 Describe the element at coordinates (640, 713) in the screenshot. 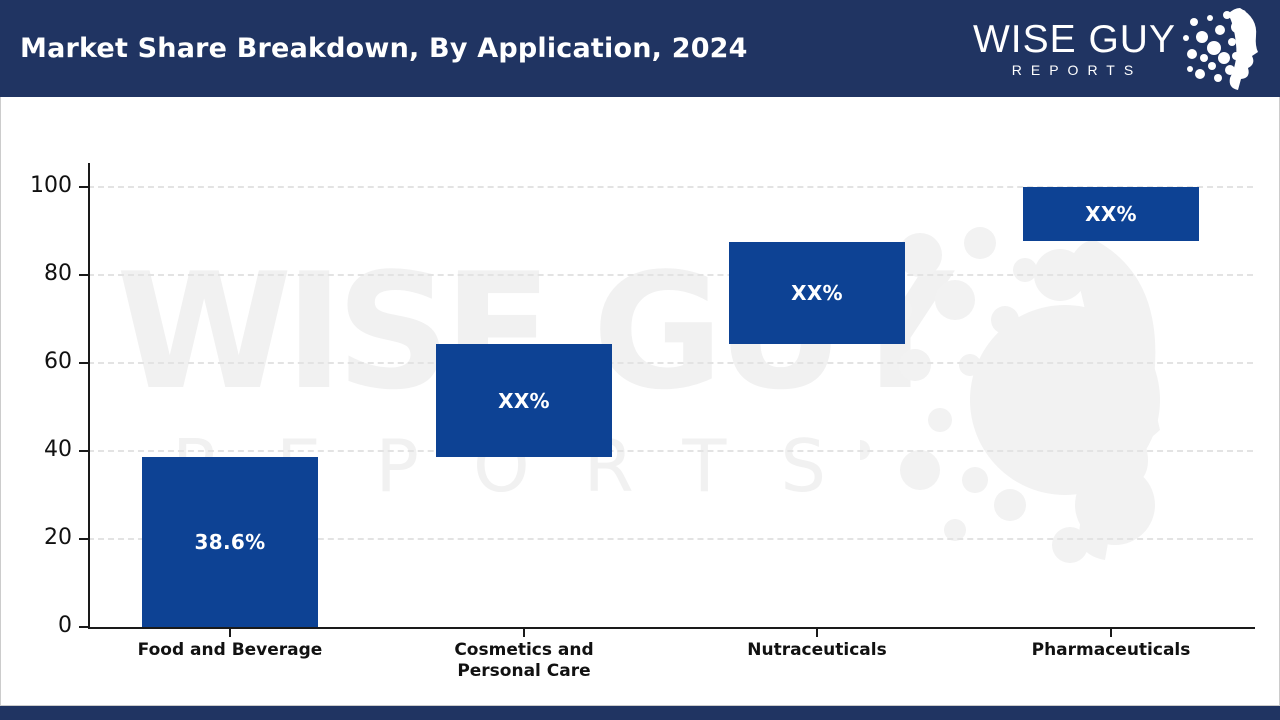

I see `footer-bar` at that location.